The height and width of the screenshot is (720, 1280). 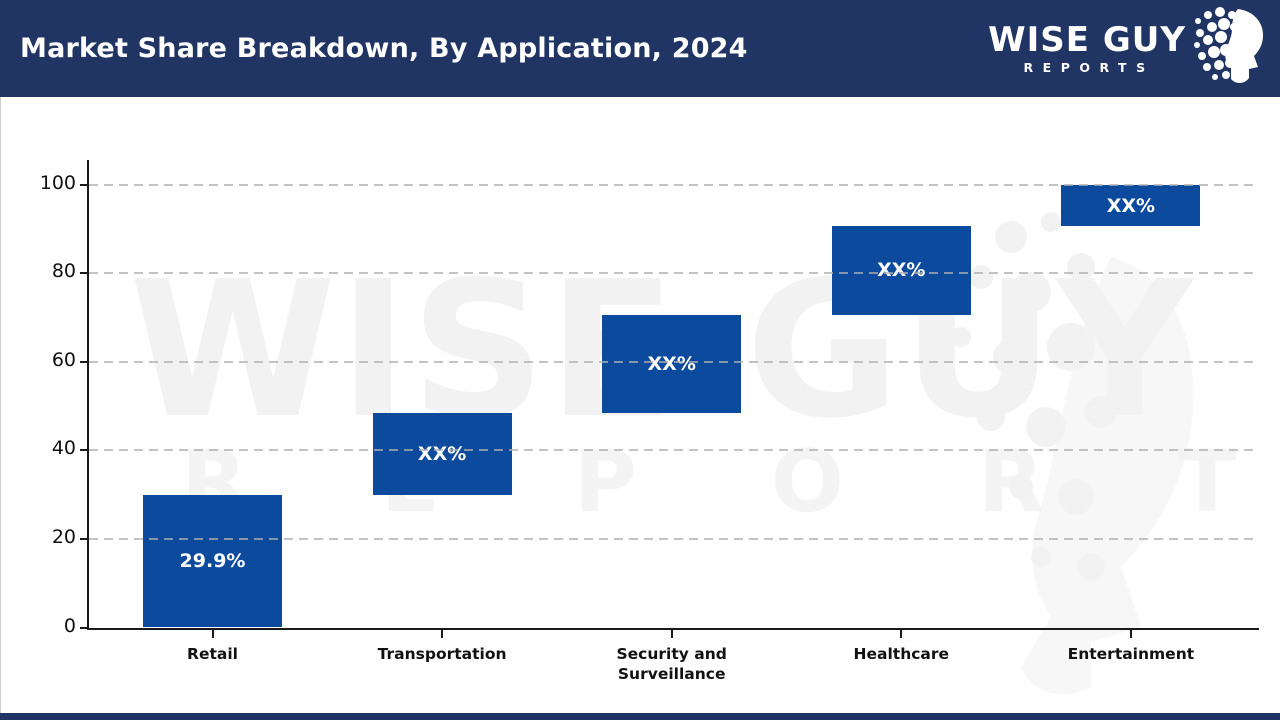 I want to click on wiseguy-logo: WISE GUY REPORTS, so click(x=1127, y=48).